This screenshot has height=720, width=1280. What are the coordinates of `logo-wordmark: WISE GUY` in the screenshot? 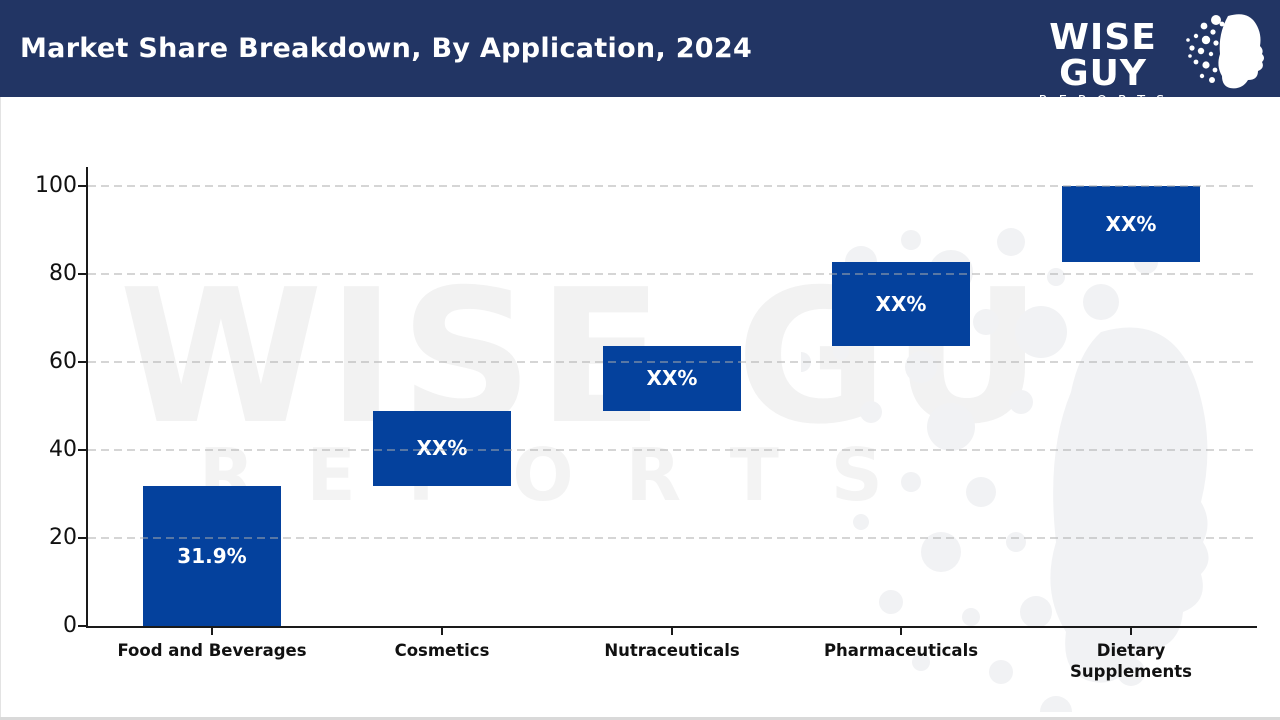 It's located at (1103, 55).